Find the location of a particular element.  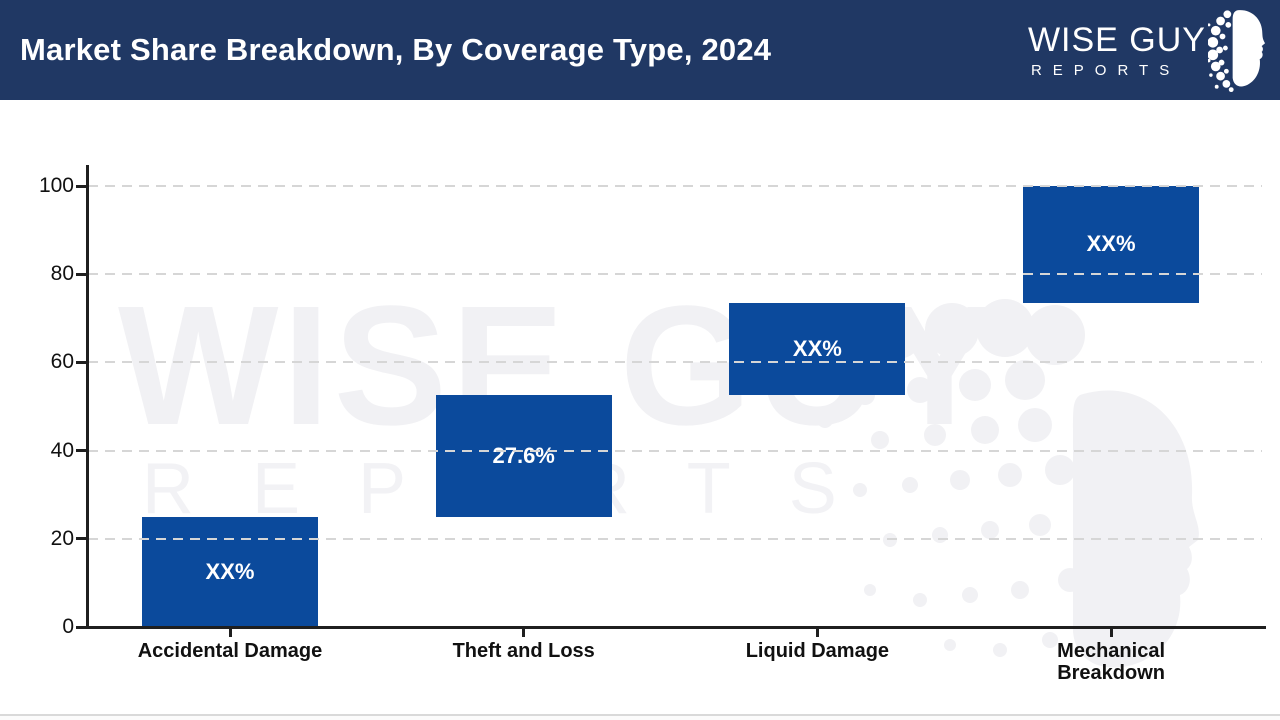

logo-text-block: WISE GUY REPORTS is located at coordinates (1117, 50).